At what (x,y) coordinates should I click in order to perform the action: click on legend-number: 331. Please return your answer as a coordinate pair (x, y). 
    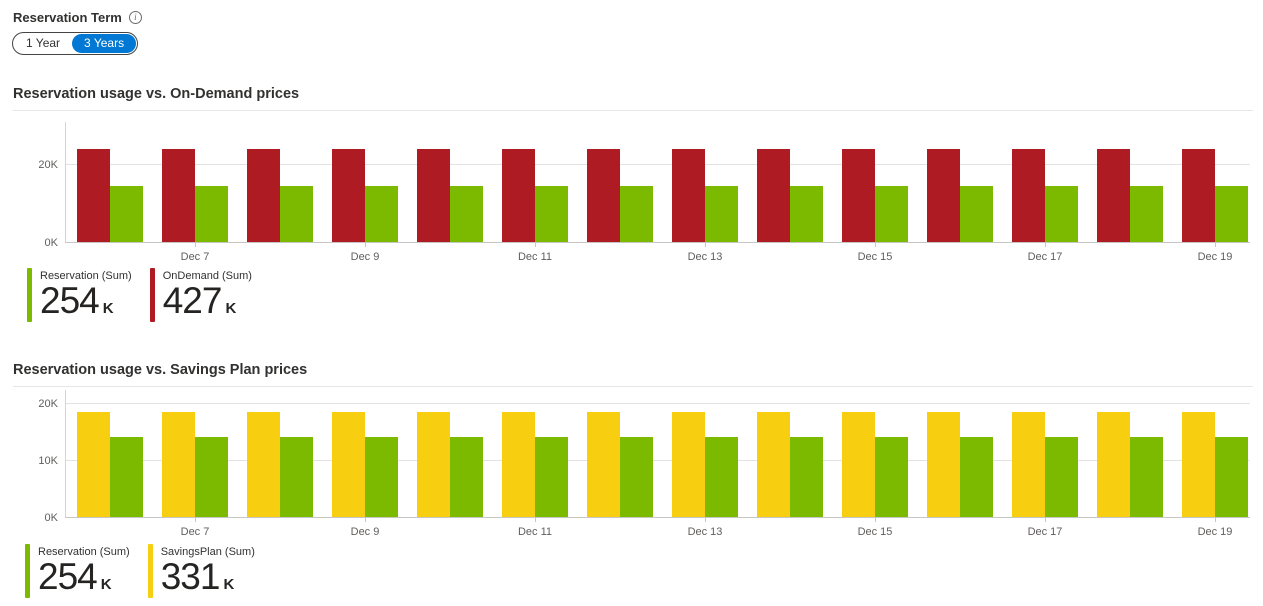
    Looking at the image, I should click on (190, 576).